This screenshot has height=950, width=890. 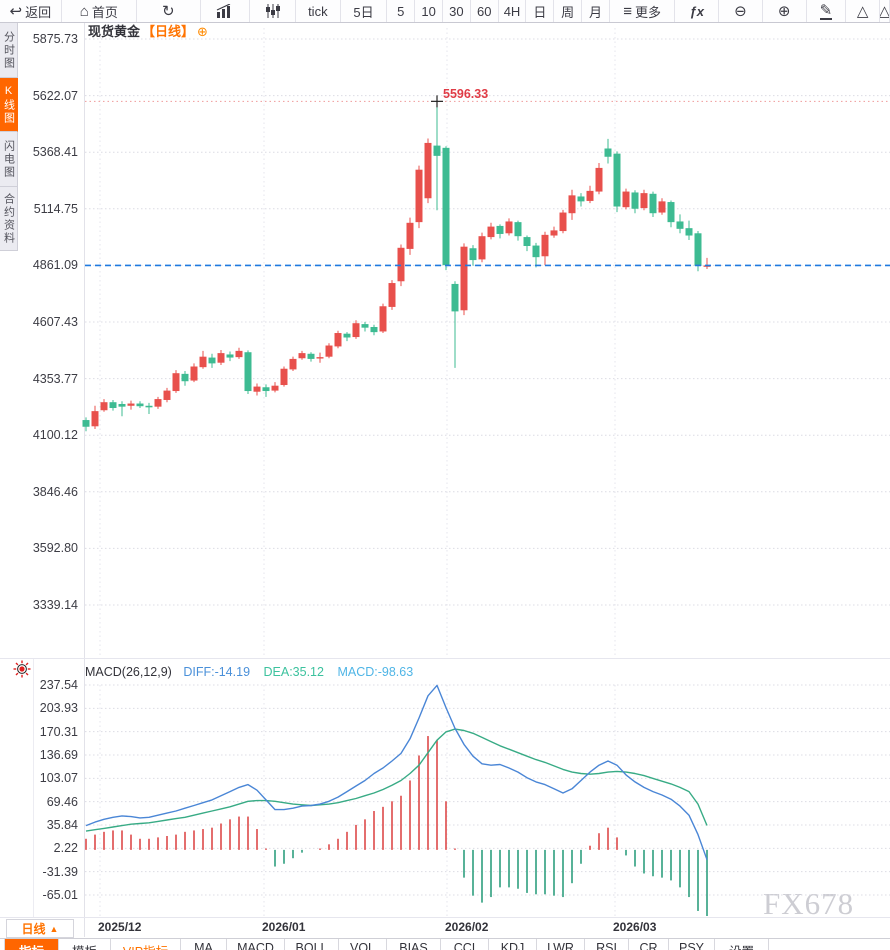 What do you see at coordinates (58, 708) in the screenshot?
I see `macd-axis-label: 203.93` at bounding box center [58, 708].